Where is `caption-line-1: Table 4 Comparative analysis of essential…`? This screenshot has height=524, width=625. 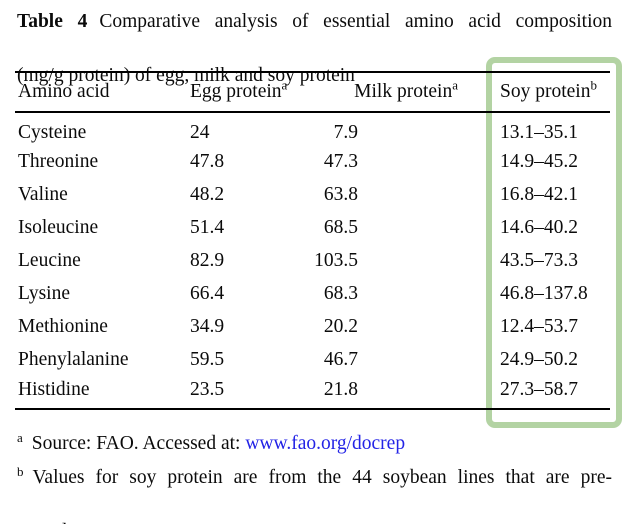 caption-line-1: Table 4 Comparative analysis of essential… is located at coordinates (314, 35).